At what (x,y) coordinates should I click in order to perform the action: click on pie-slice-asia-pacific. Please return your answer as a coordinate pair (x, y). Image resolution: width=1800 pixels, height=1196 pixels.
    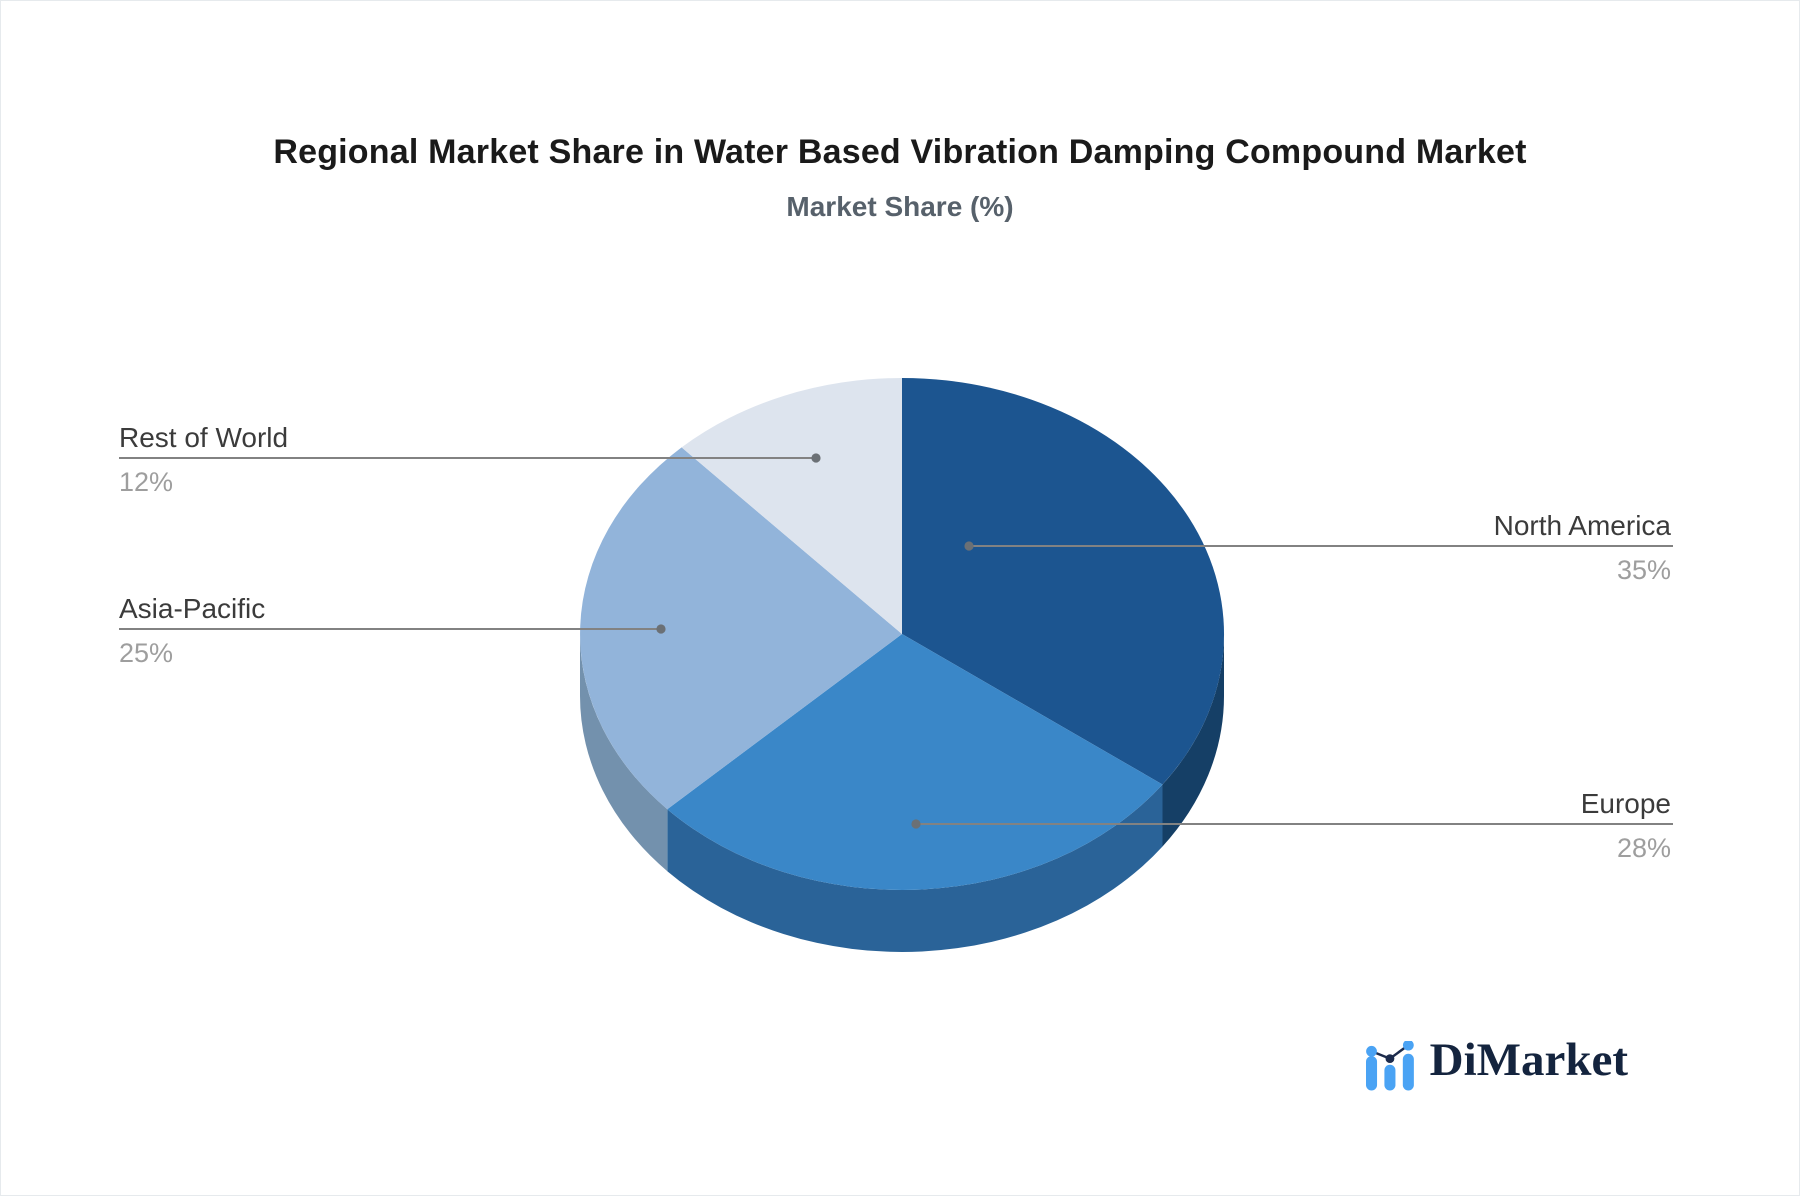
    Looking at the image, I should click on (741, 628).